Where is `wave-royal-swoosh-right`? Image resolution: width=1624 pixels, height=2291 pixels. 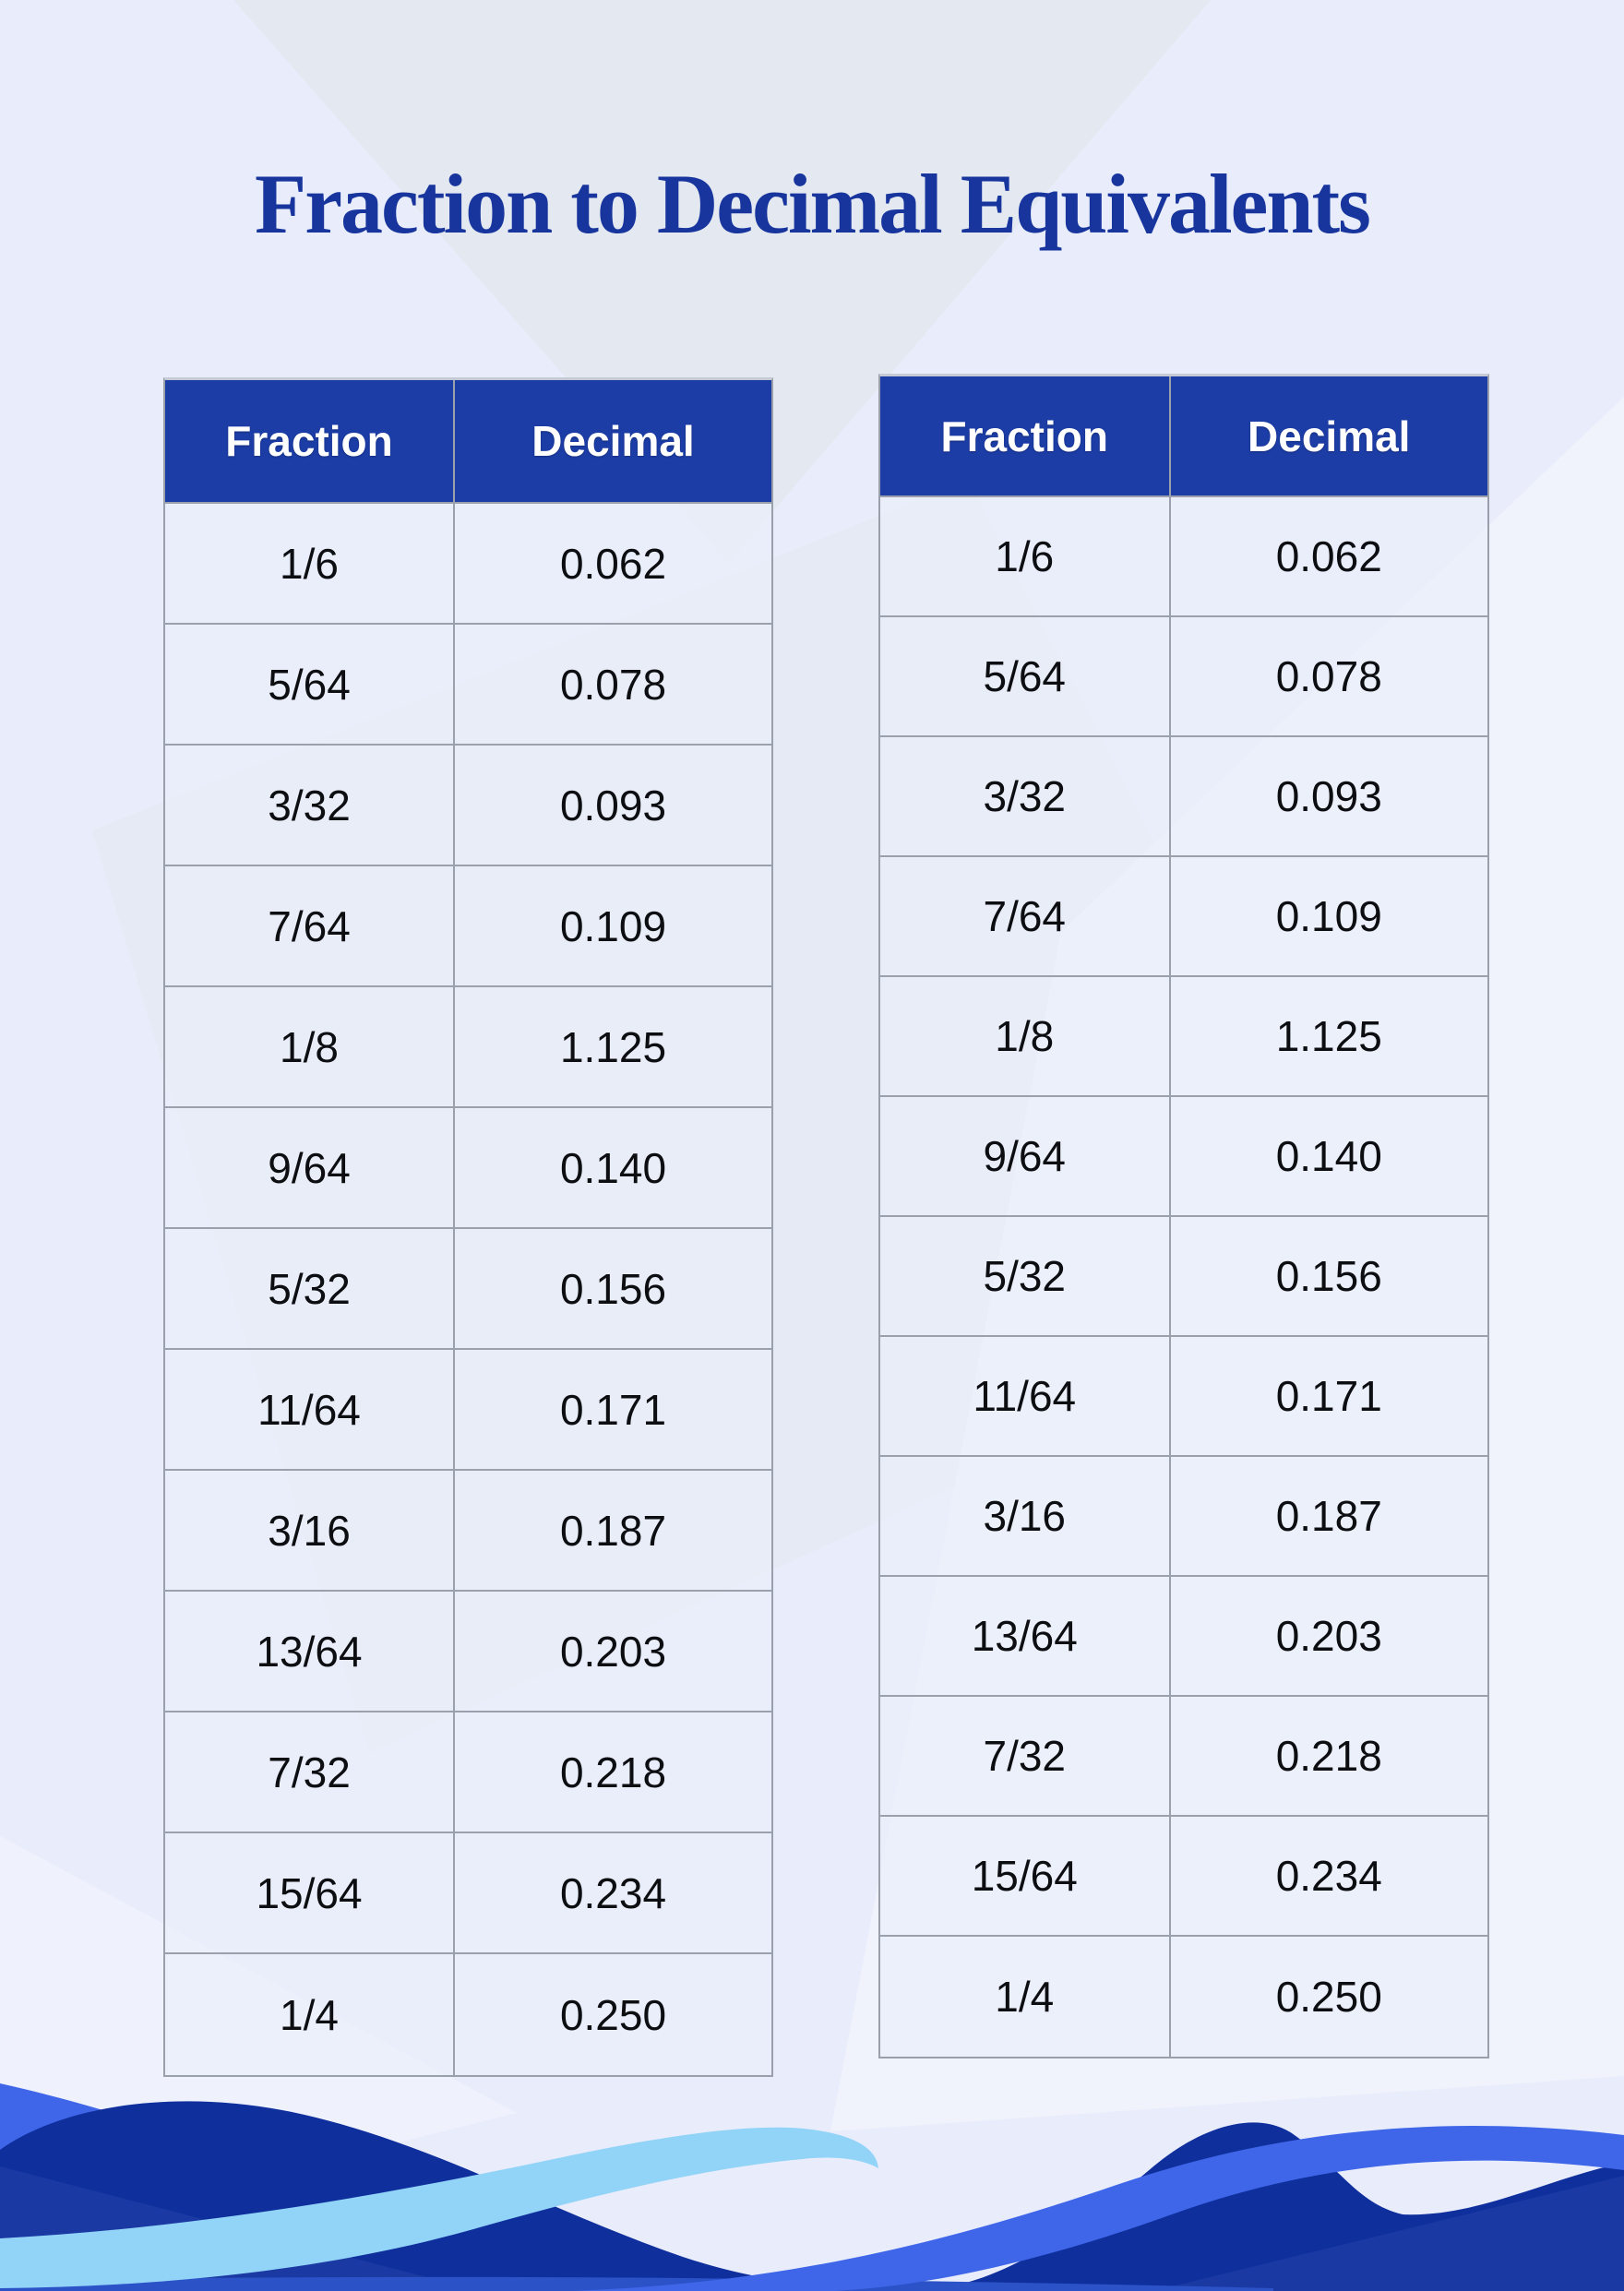 wave-royal-swoosh-right is located at coordinates (1098, 2209).